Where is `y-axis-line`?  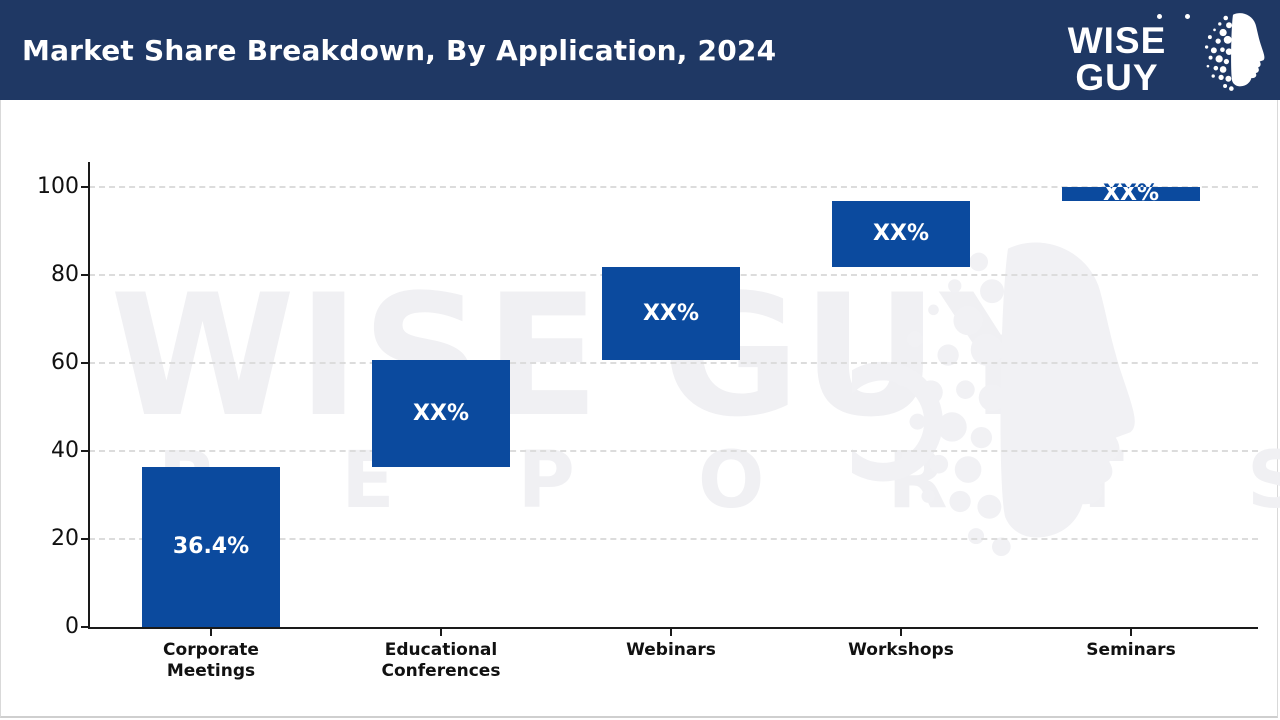
y-axis-line is located at coordinates (89, 395).